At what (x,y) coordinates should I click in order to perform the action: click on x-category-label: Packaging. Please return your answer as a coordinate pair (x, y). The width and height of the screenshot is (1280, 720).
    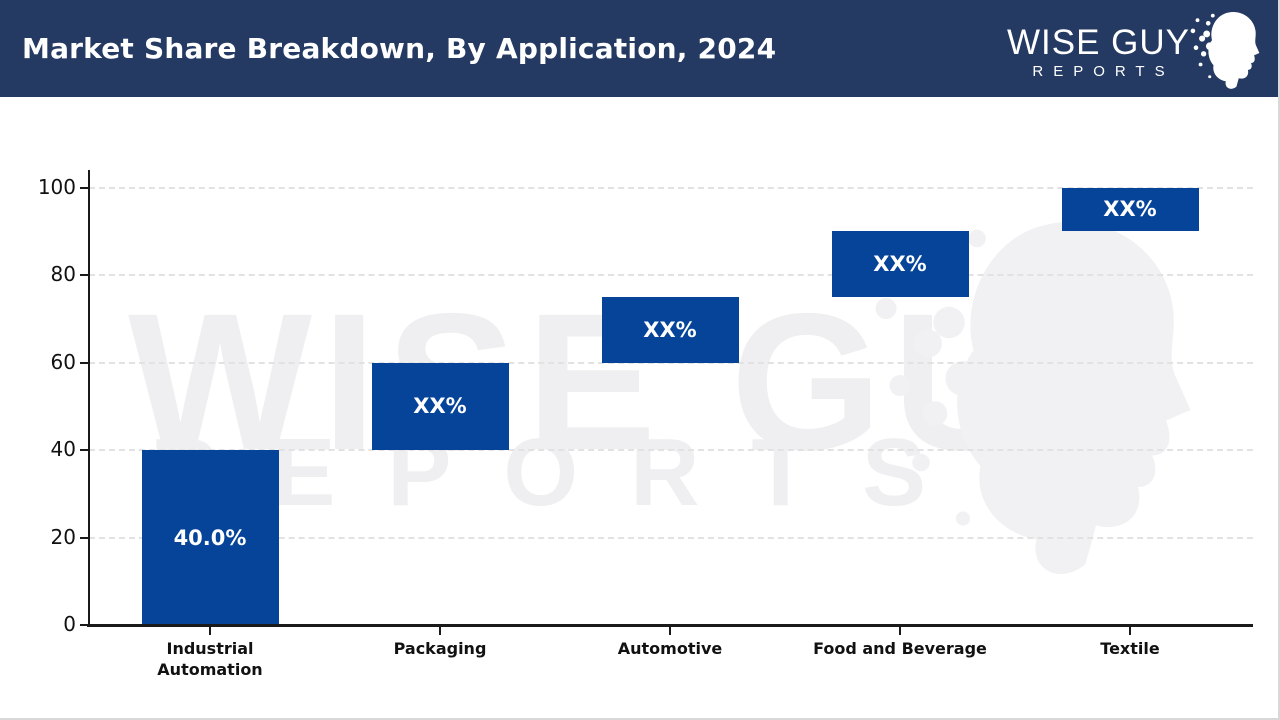
    Looking at the image, I should click on (440, 648).